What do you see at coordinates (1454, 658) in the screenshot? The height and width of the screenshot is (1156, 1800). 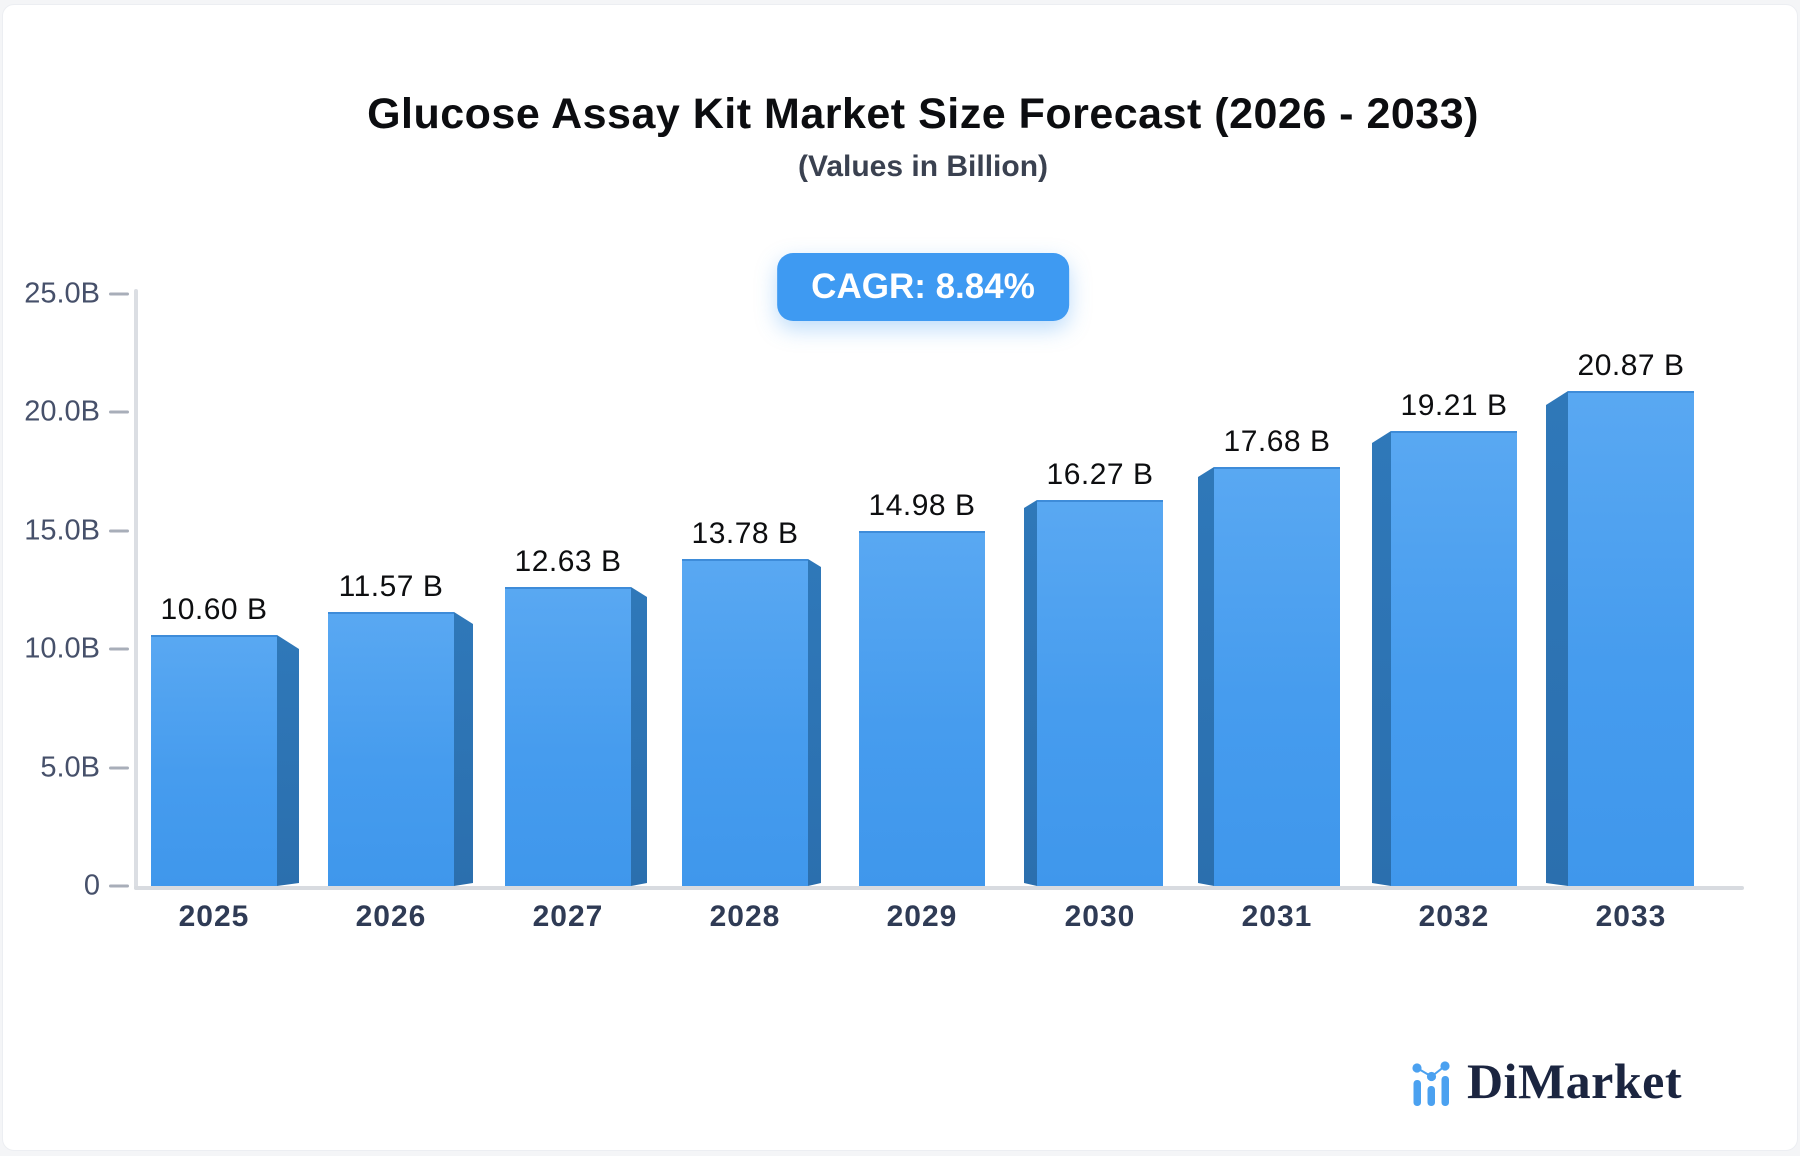 I see `bar-2032` at bounding box center [1454, 658].